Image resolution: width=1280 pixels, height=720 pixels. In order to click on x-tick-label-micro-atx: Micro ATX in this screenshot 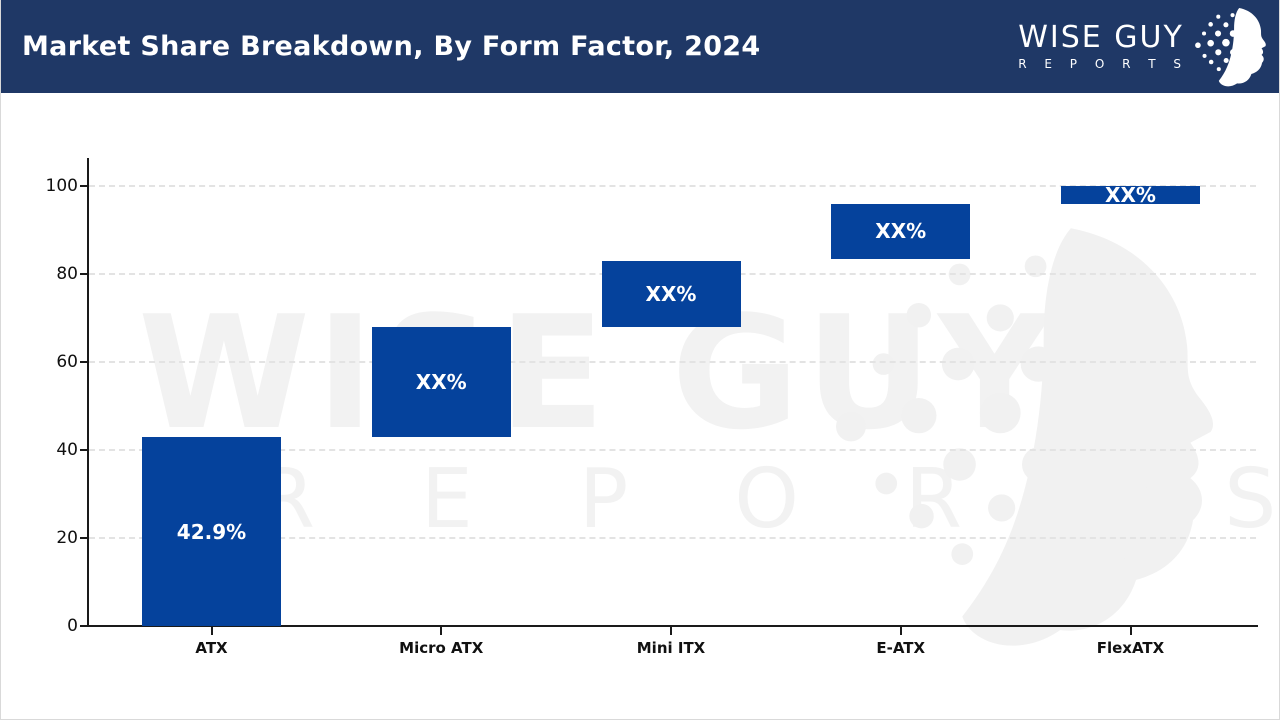, I will do `click(441, 648)`.